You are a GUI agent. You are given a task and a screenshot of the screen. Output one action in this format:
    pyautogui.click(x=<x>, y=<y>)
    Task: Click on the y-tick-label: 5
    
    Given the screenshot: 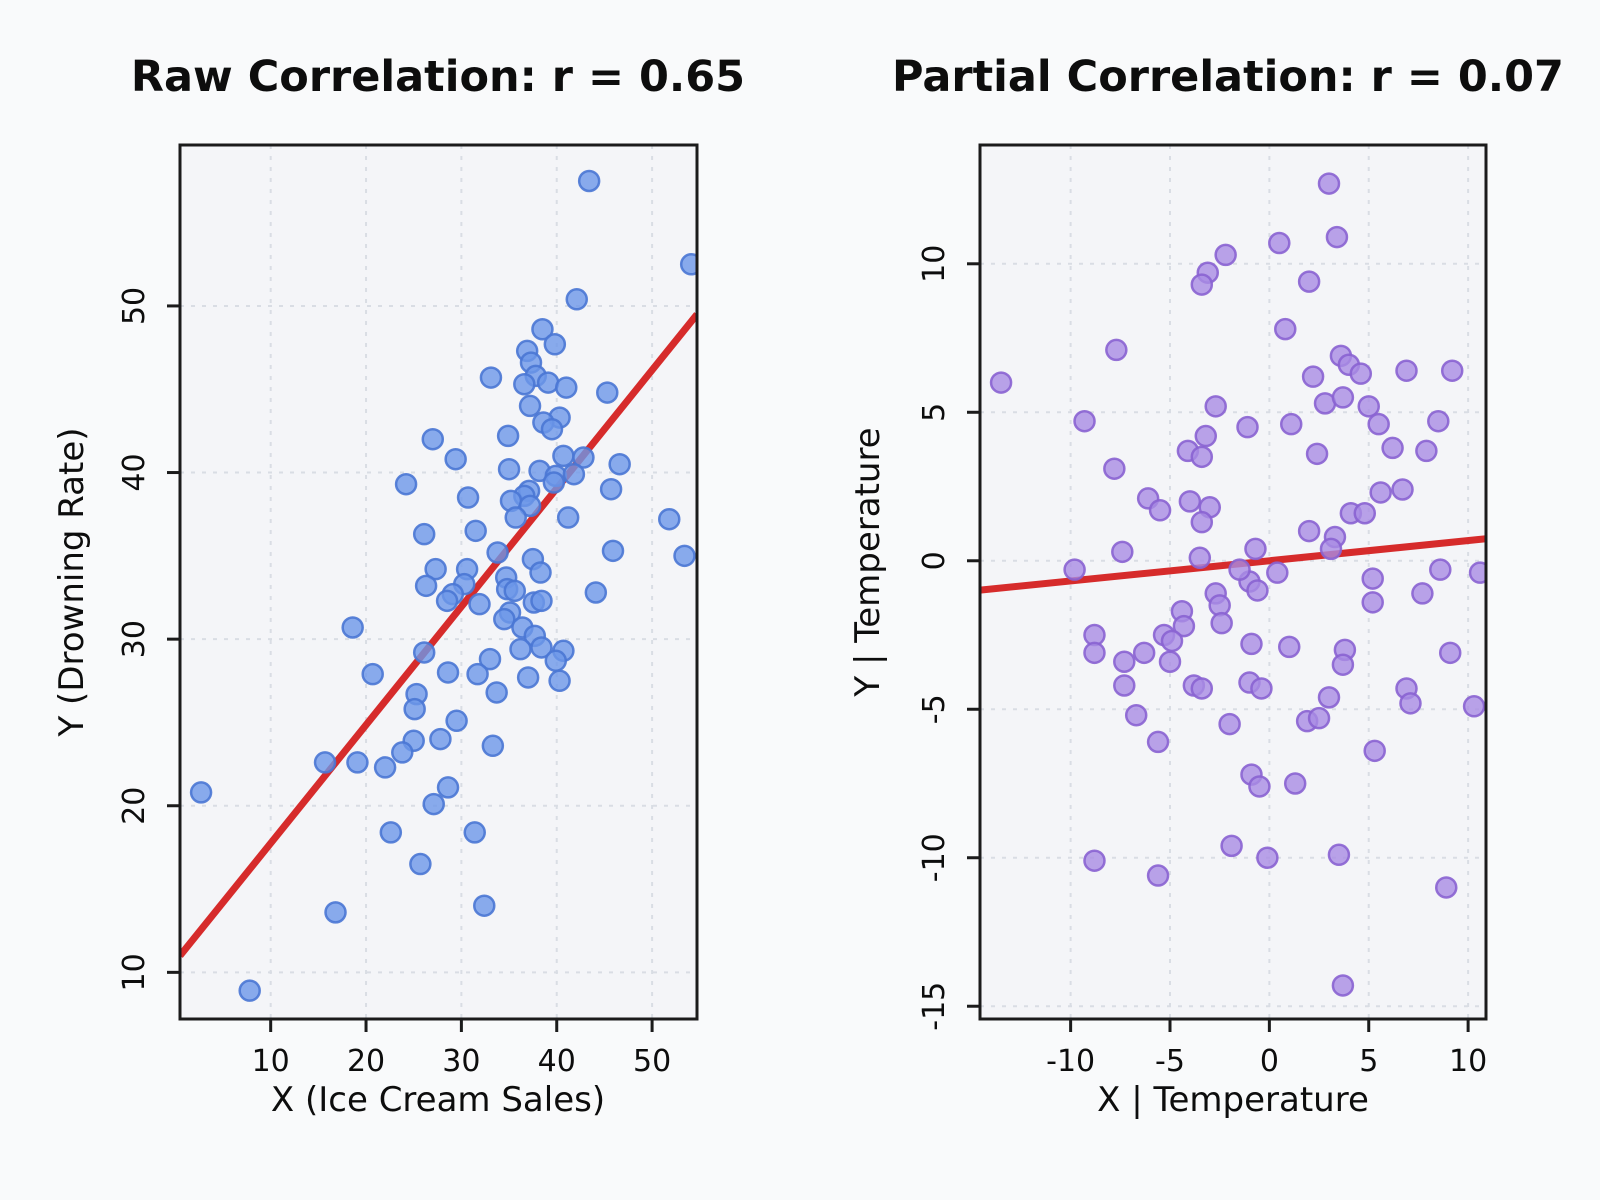 What is the action you would take?
    pyautogui.click(x=934, y=412)
    